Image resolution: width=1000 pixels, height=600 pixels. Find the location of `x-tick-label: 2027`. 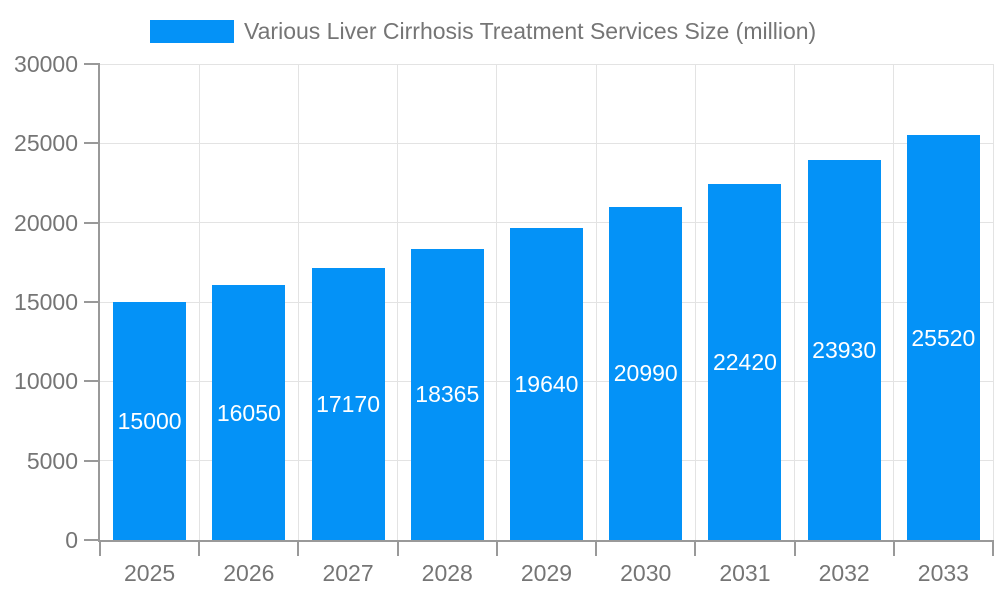

x-tick-label: 2027 is located at coordinates (348, 573).